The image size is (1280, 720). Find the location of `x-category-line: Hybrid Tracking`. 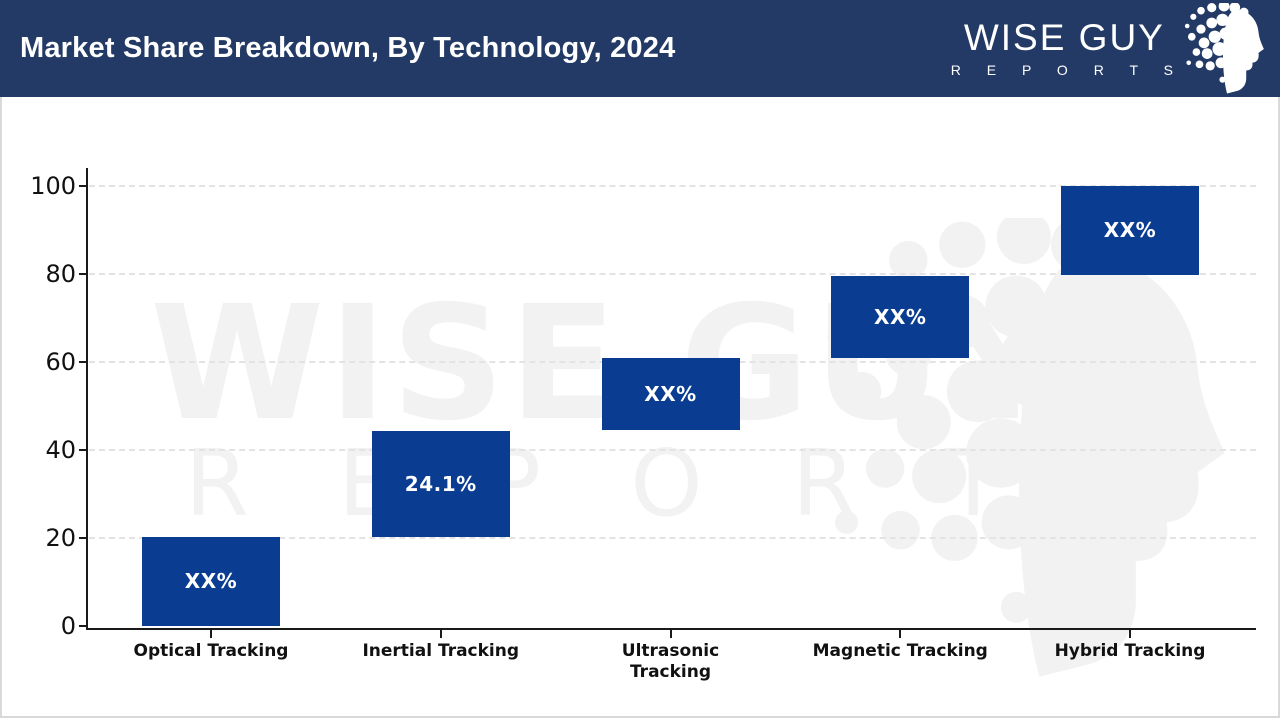

x-category-line: Hybrid Tracking is located at coordinates (1130, 651).